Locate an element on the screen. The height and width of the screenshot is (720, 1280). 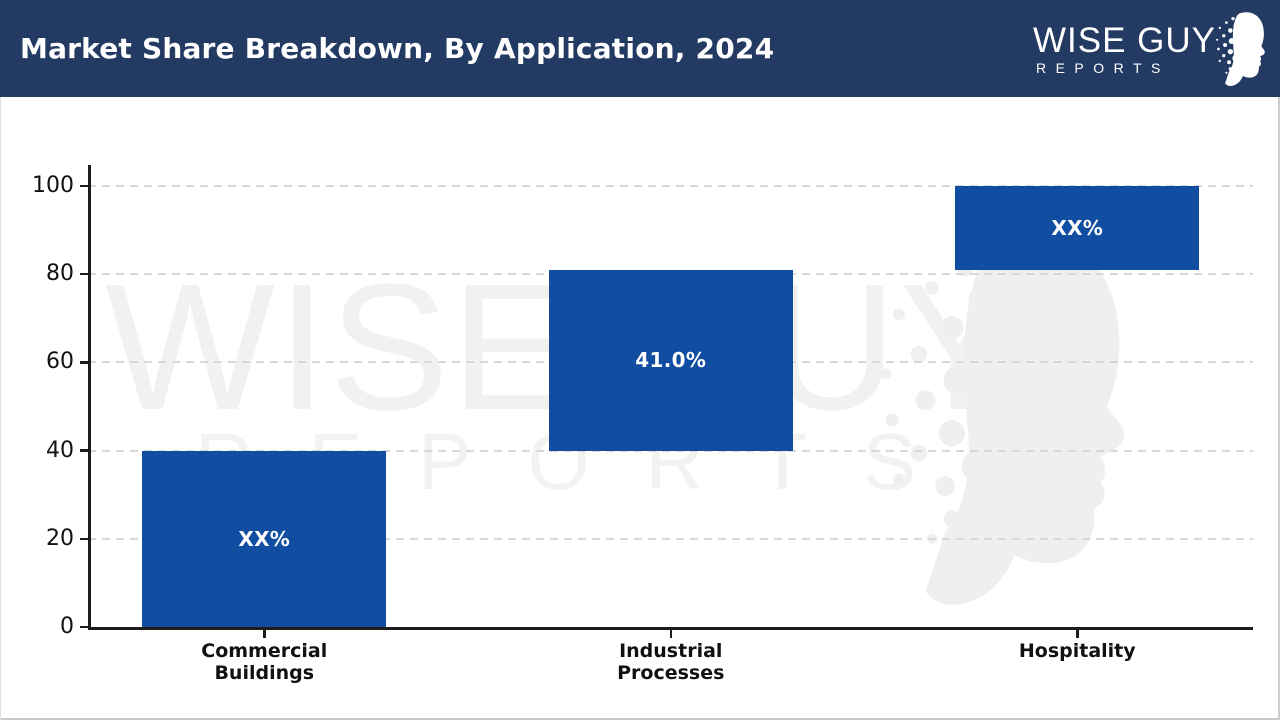
gridline-y40 is located at coordinates (670, 450).